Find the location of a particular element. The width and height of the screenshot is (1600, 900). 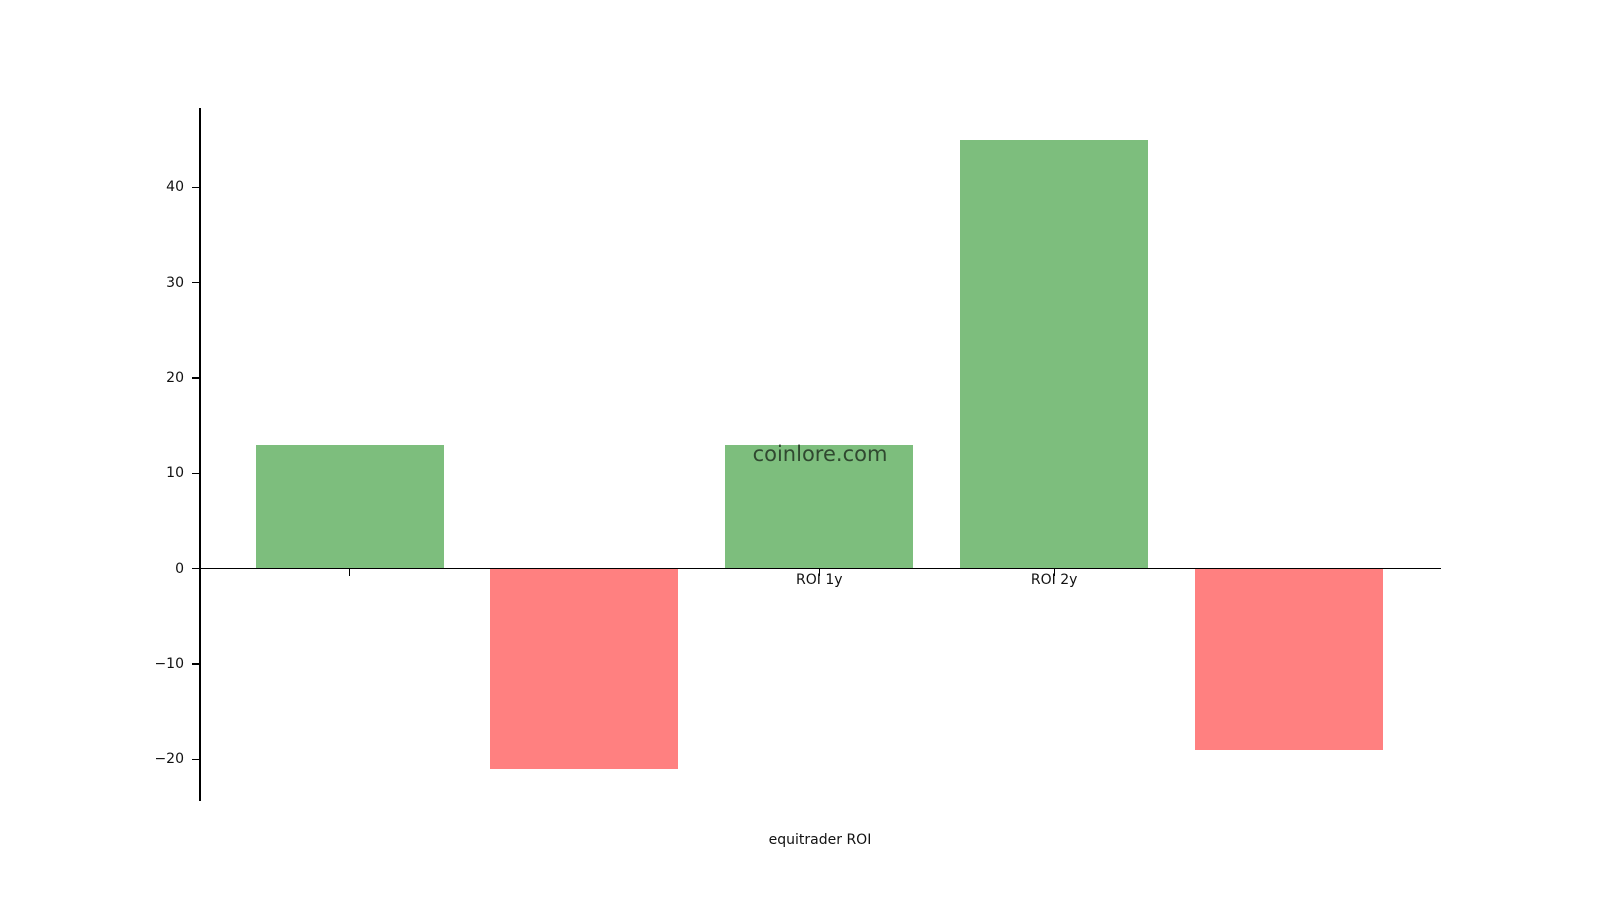

y-tick-label: 10 is located at coordinates (175, 473).